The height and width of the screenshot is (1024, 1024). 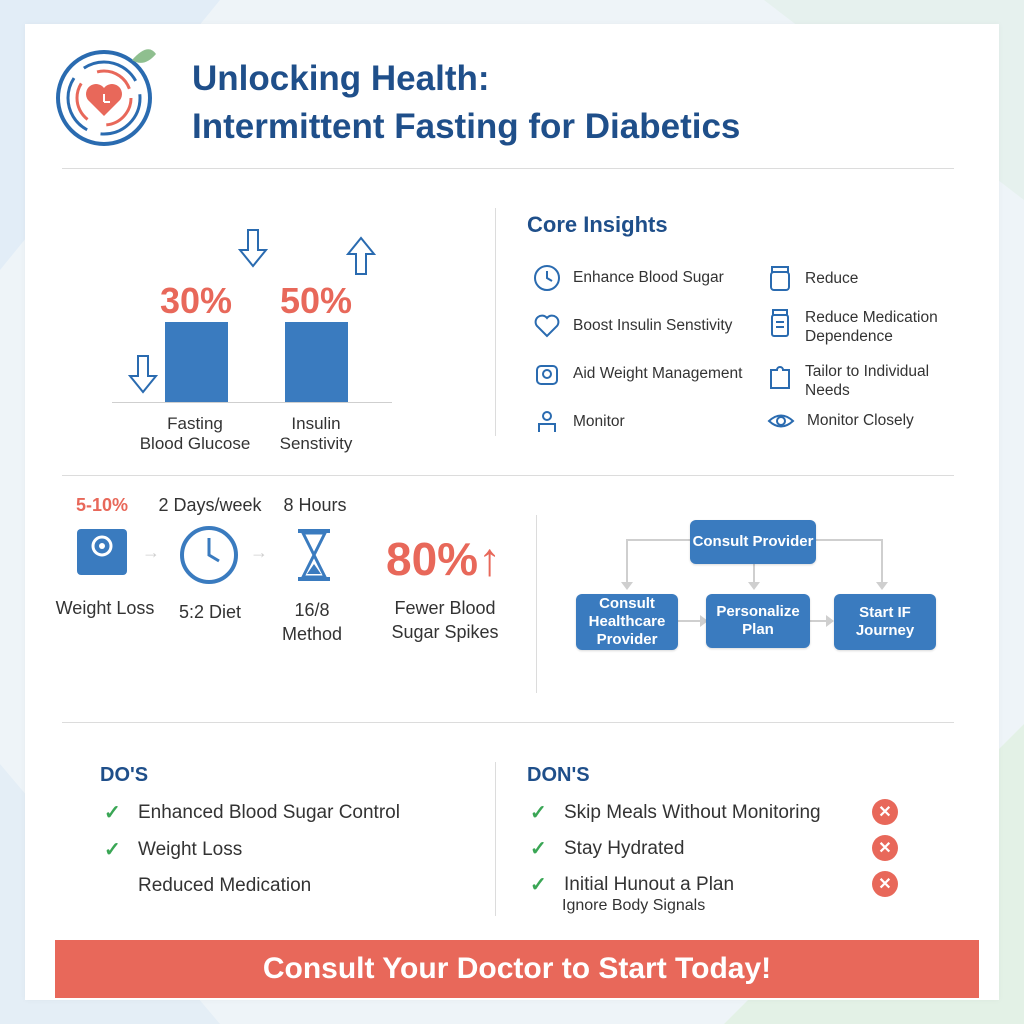 I want to click on insight-item: Reduce, so click(x=812, y=278).